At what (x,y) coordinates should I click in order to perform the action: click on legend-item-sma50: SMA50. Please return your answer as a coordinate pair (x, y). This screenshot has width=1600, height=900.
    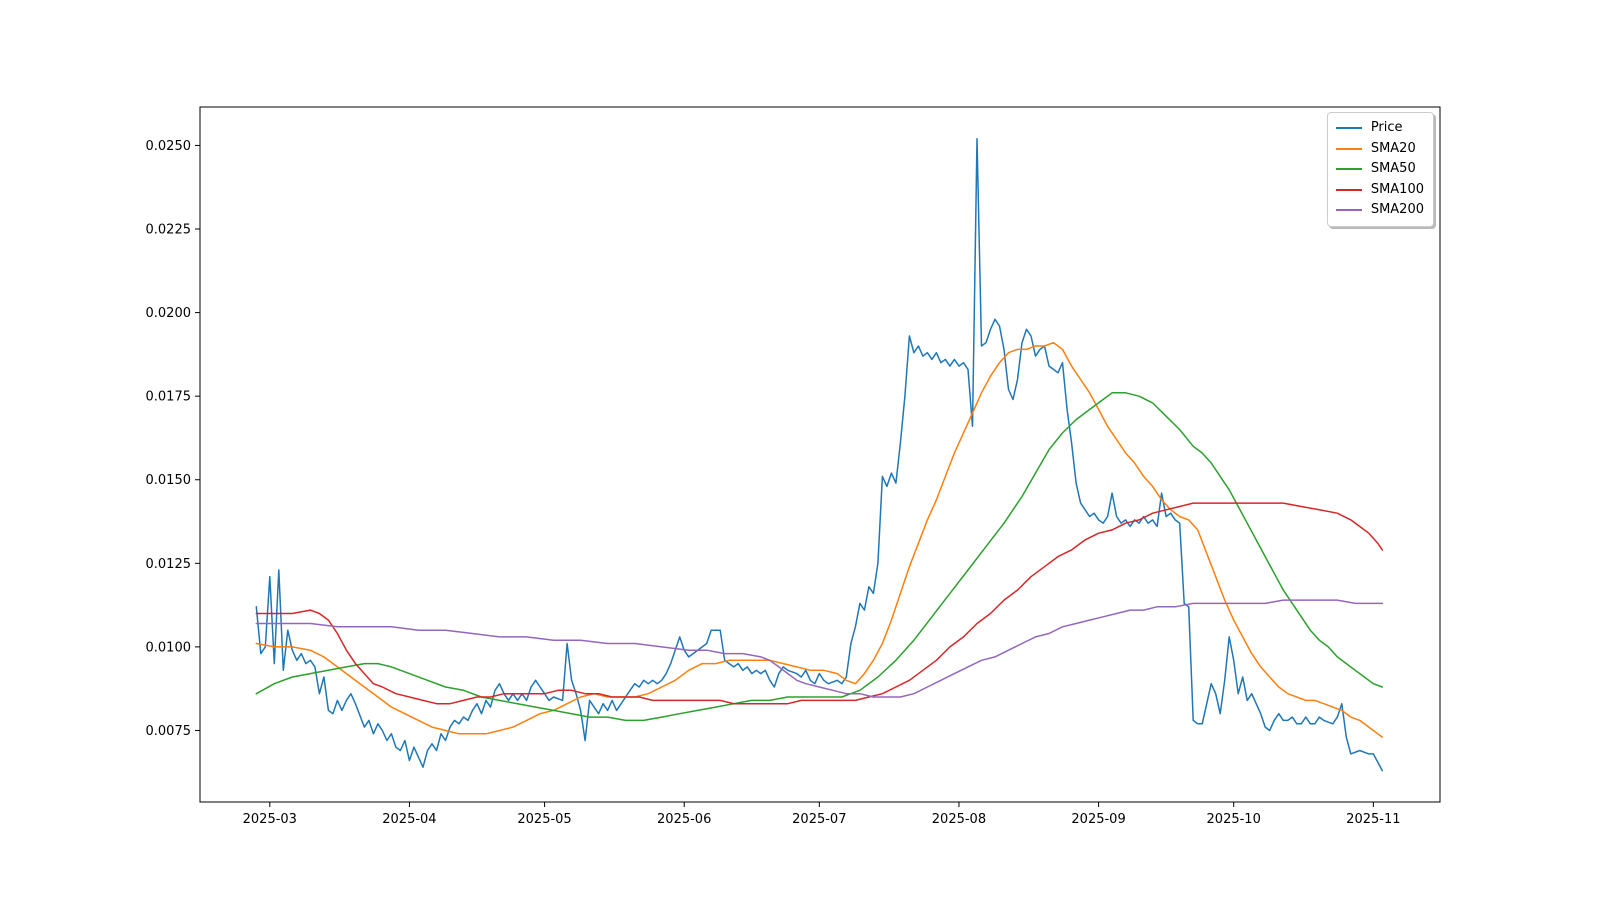
    Looking at the image, I should click on (1379, 169).